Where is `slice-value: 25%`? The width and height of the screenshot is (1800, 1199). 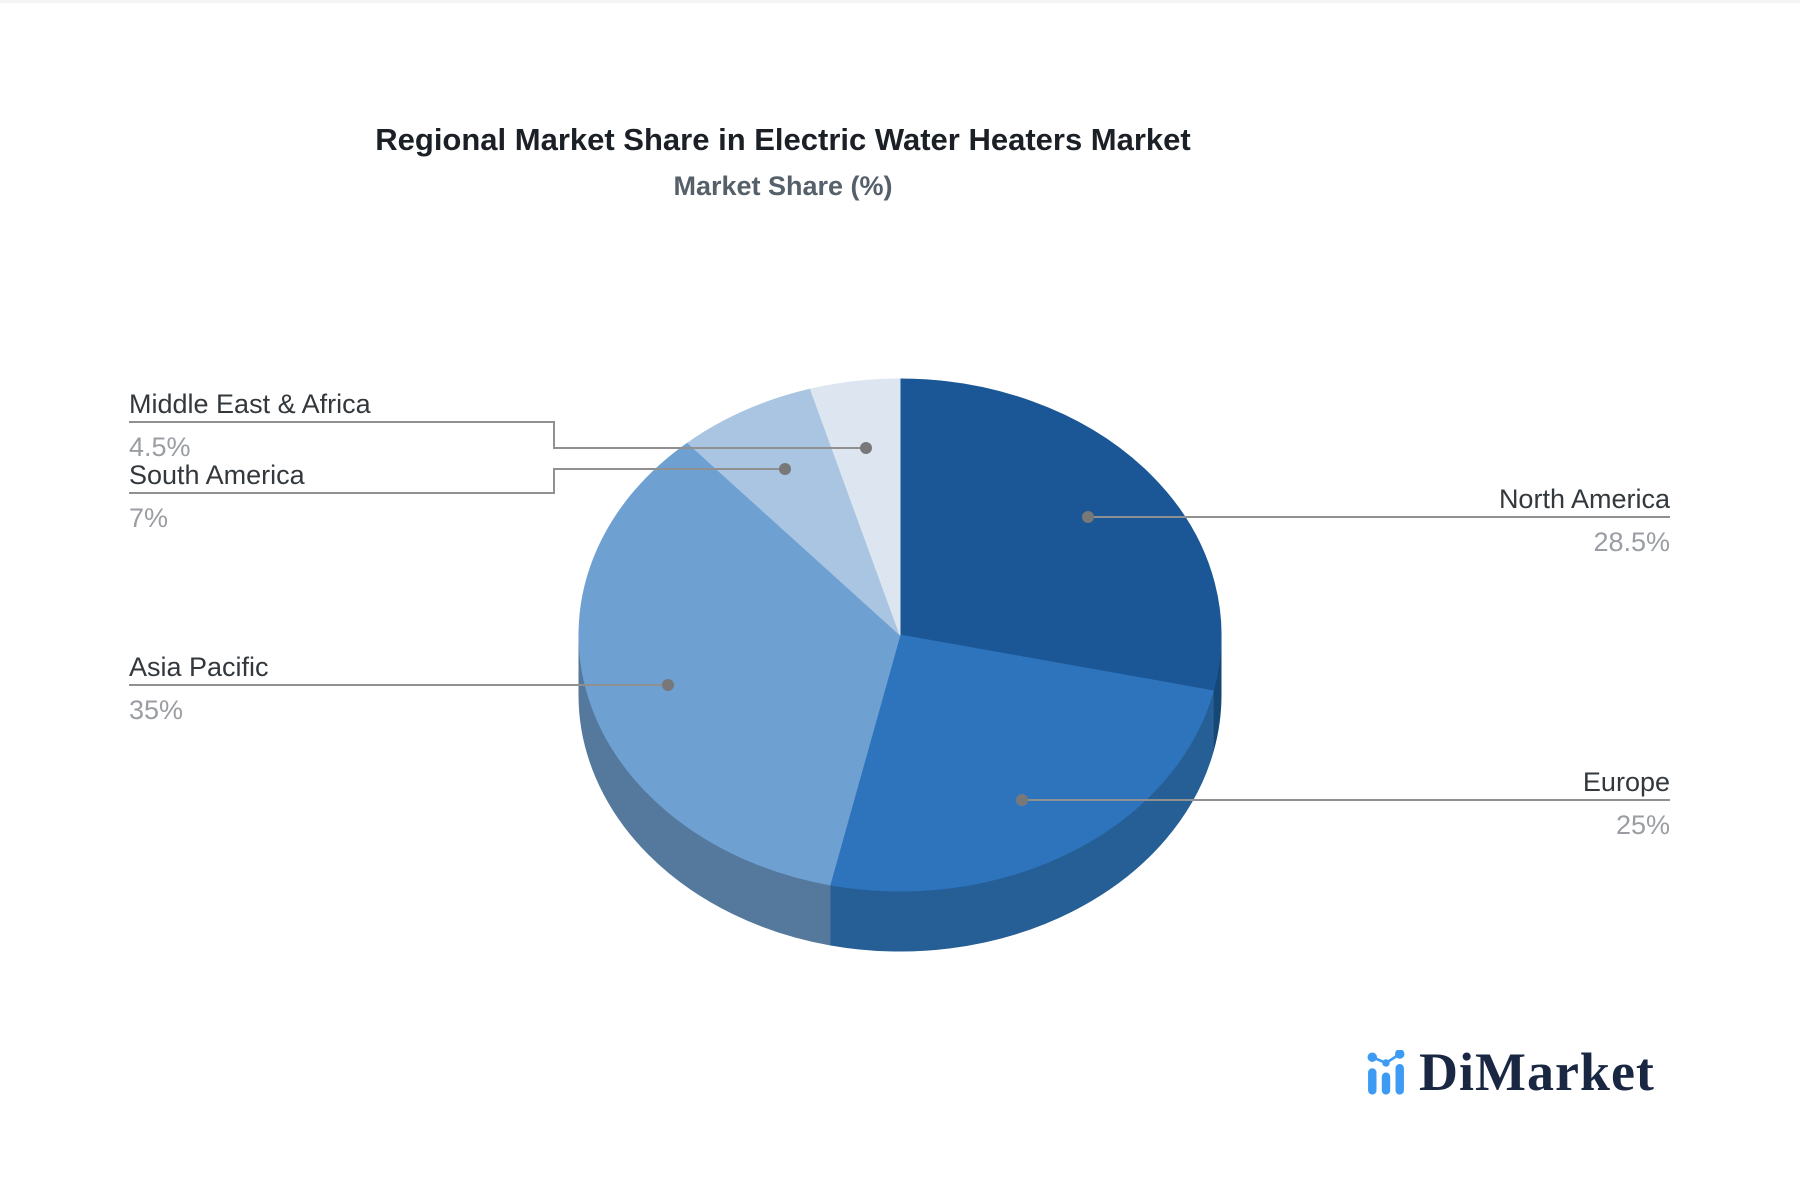 slice-value: 25% is located at coordinates (1642, 825).